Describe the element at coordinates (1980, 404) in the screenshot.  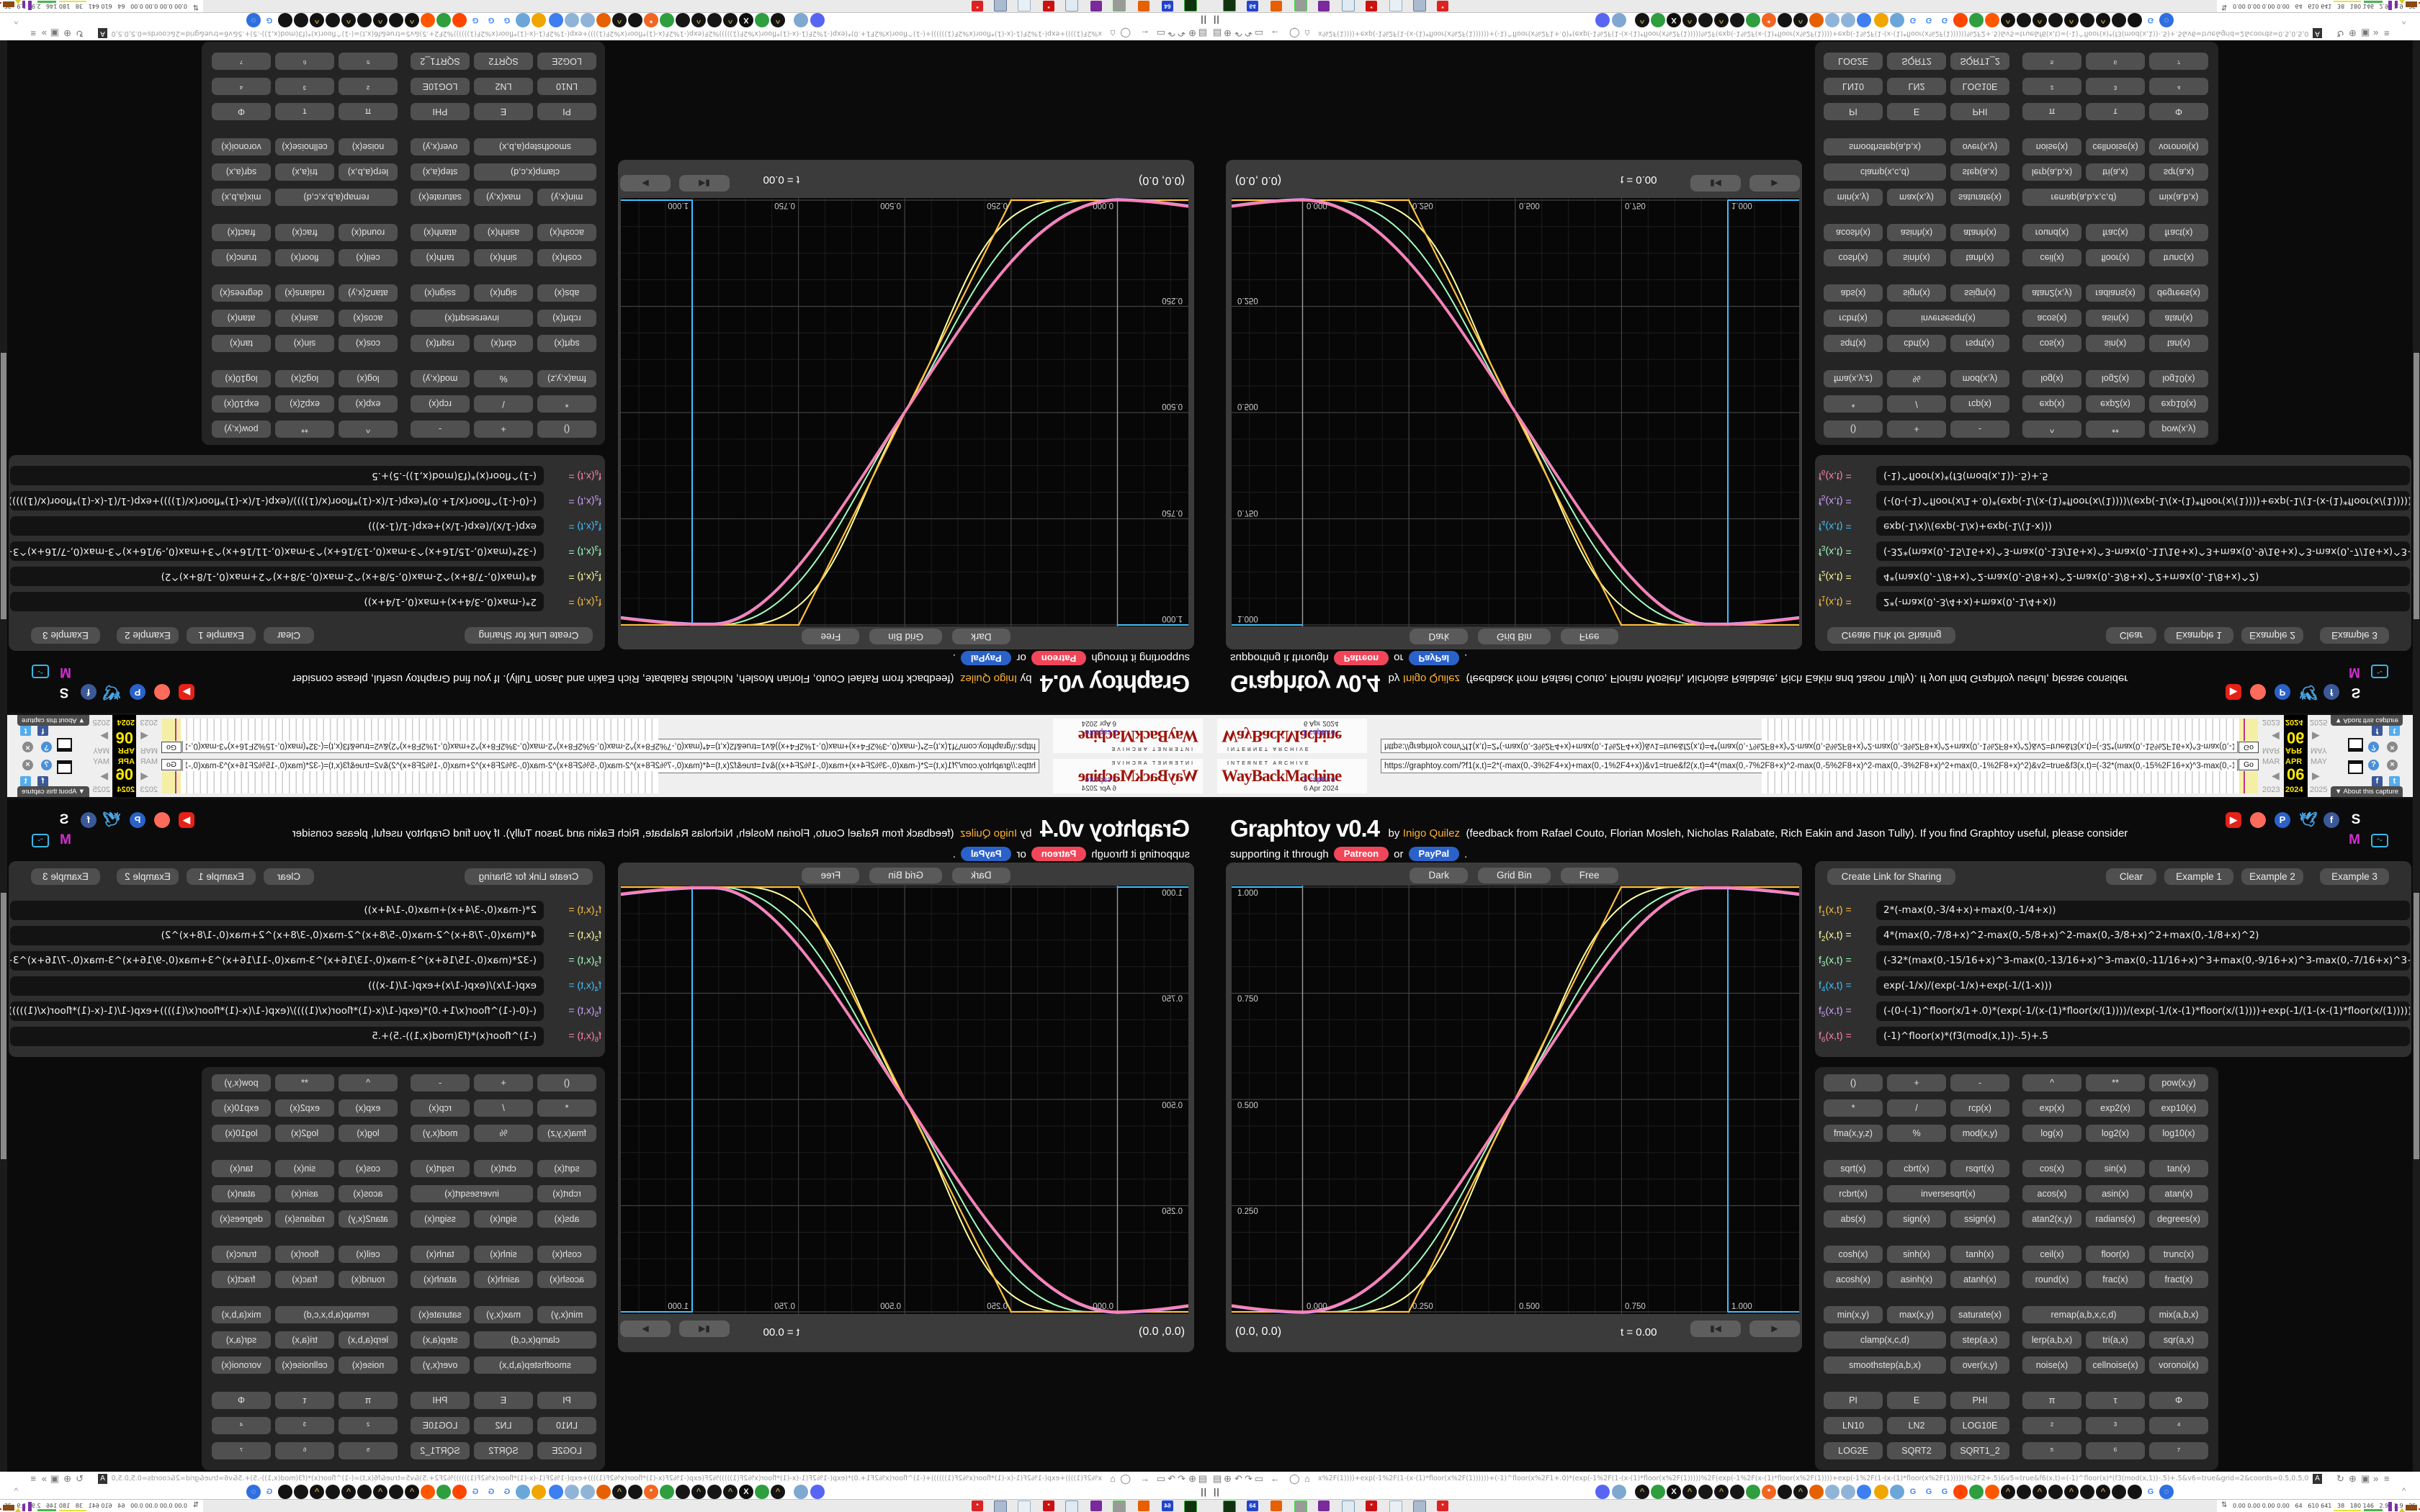
I see `keypad-button: rcp(x)` at that location.